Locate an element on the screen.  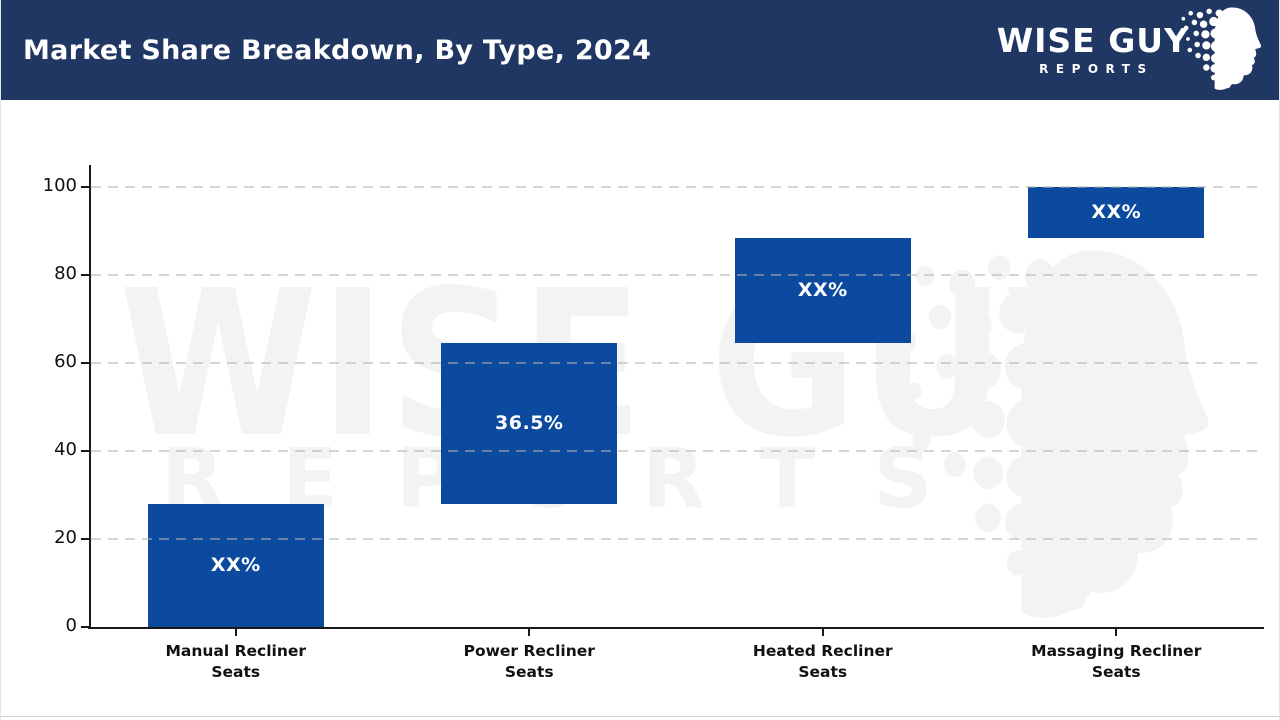
bar-value-label: 36.5% is located at coordinates (529, 423).